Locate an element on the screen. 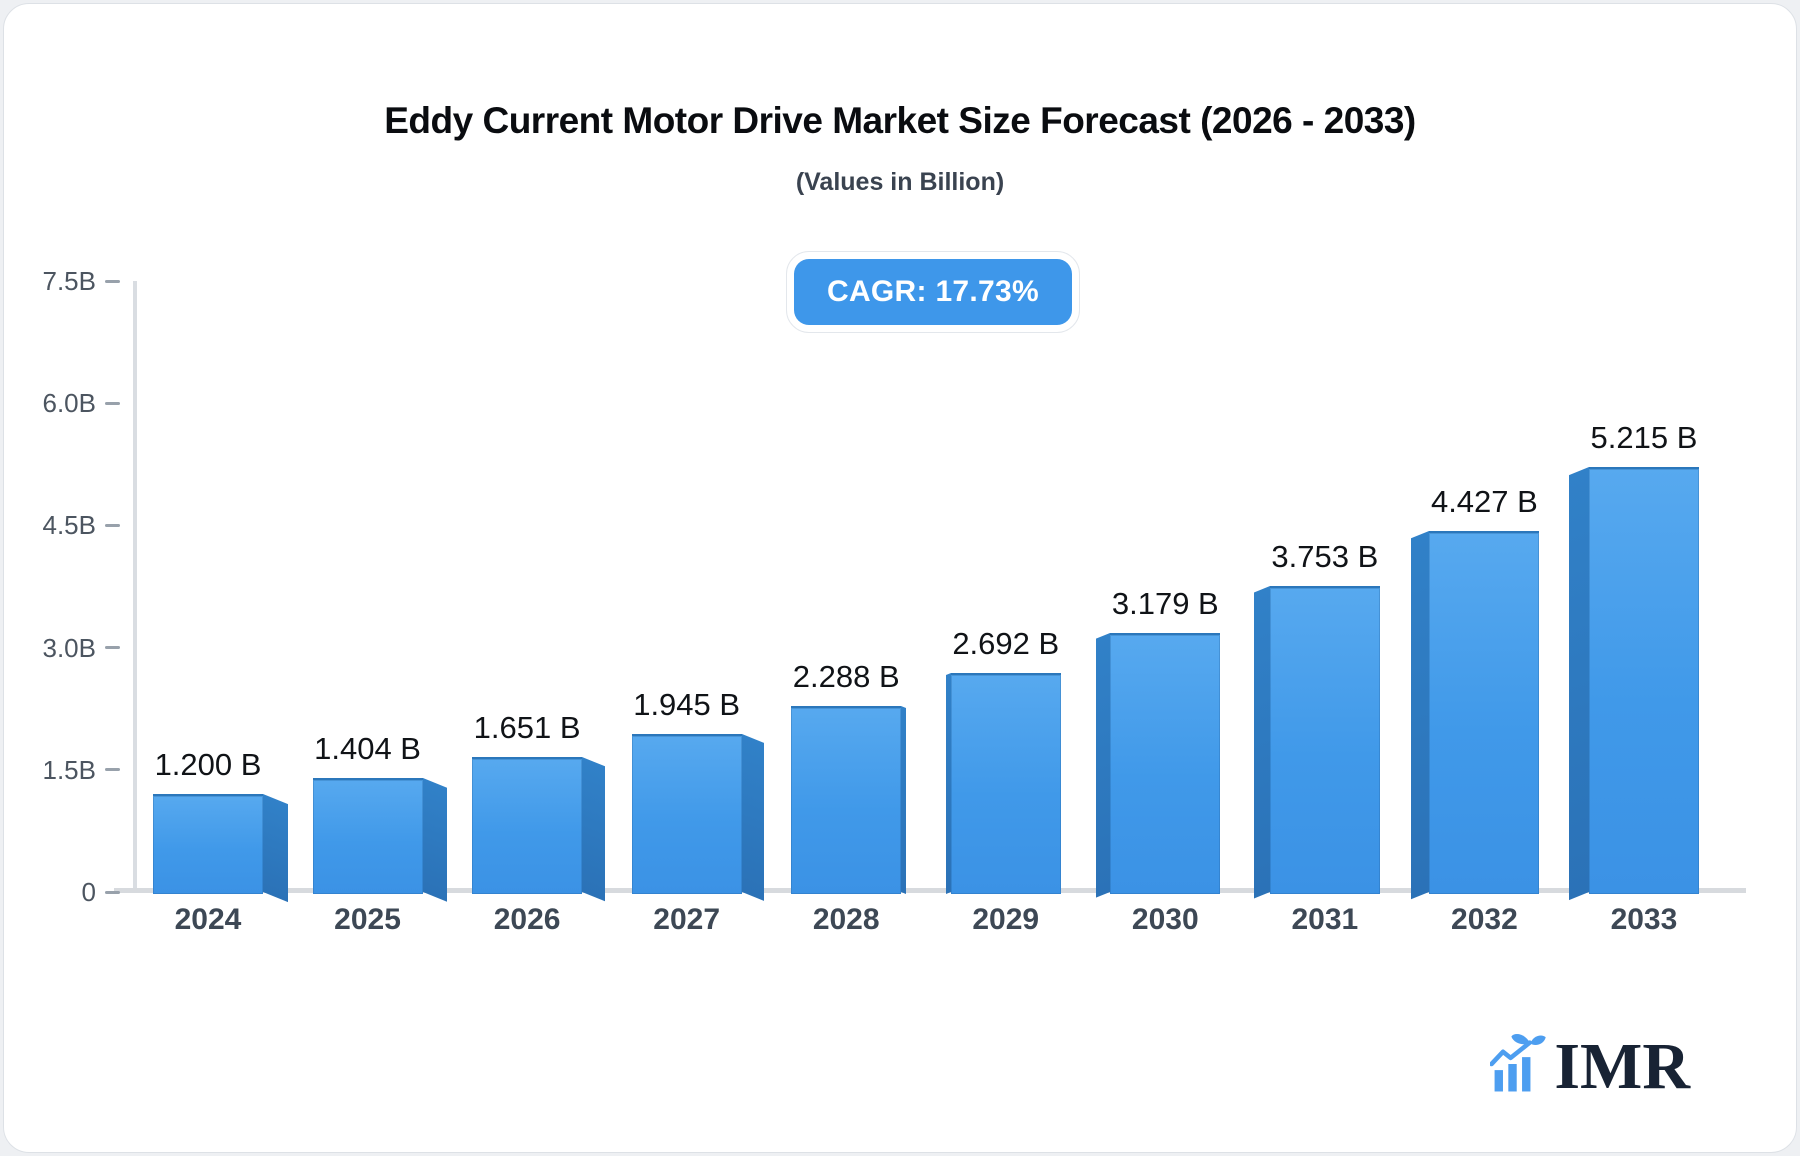  x-tick-label-2024: 2024 is located at coordinates (208, 919).